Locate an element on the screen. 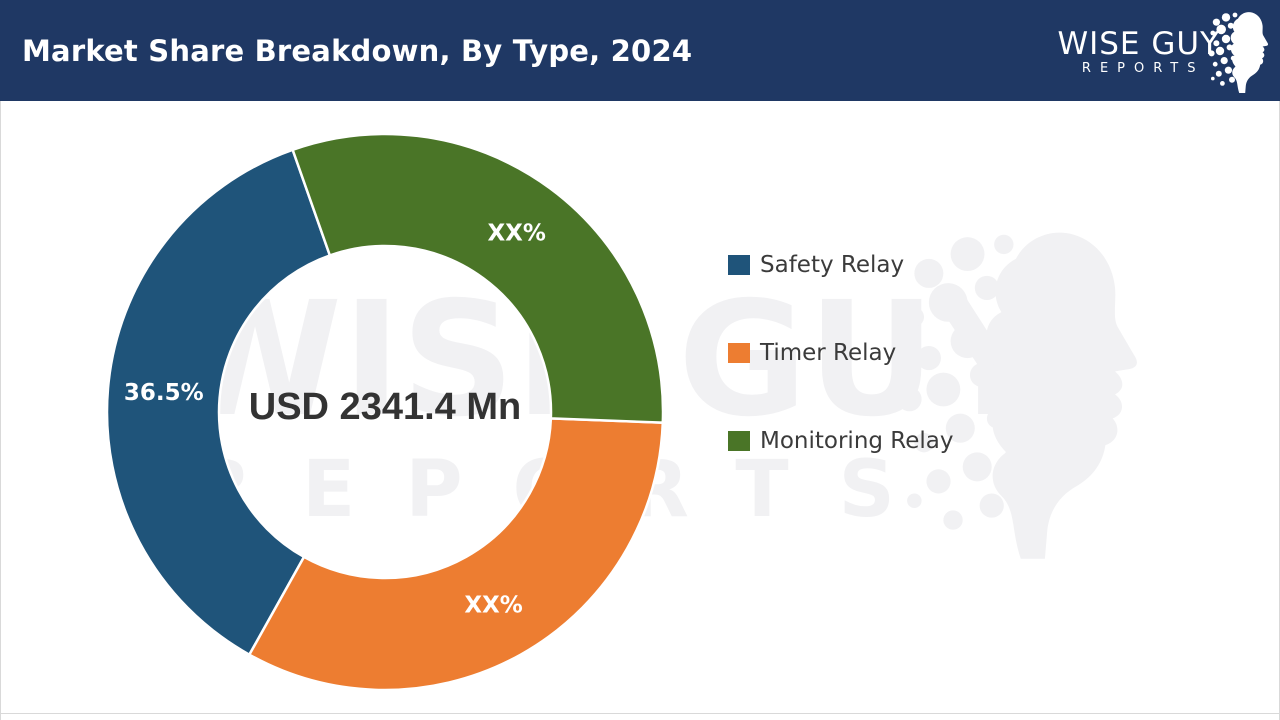  brand-name: WISE GUY is located at coordinates (1138, 43).